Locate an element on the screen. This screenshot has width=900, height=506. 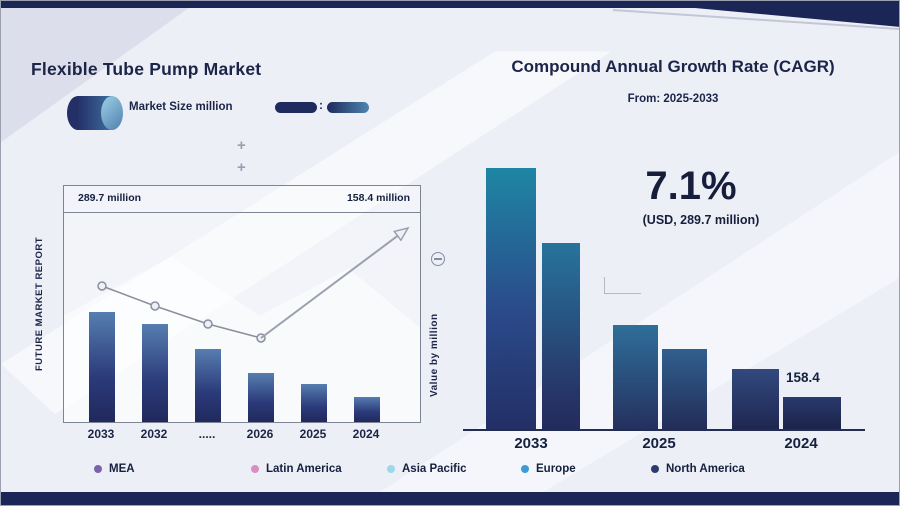
right-chart-subtitle: From: 2025-2033 is located at coordinates (673, 99).